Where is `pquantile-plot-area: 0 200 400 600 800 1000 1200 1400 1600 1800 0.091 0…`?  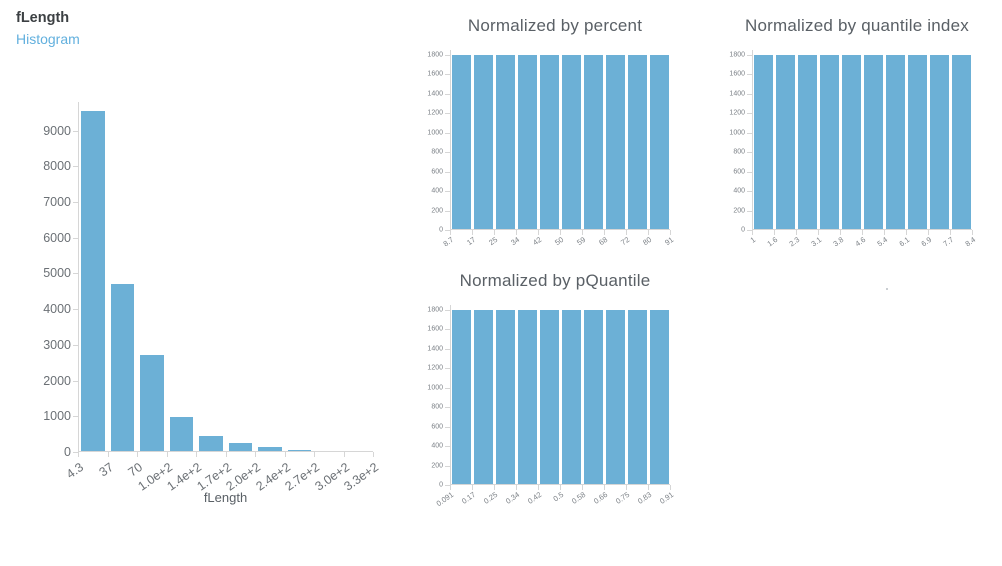
pquantile-plot-area: 0 200 400 600 800 1000 1200 1400 1600 1800 0.091 0… is located at coordinates (551, 406).